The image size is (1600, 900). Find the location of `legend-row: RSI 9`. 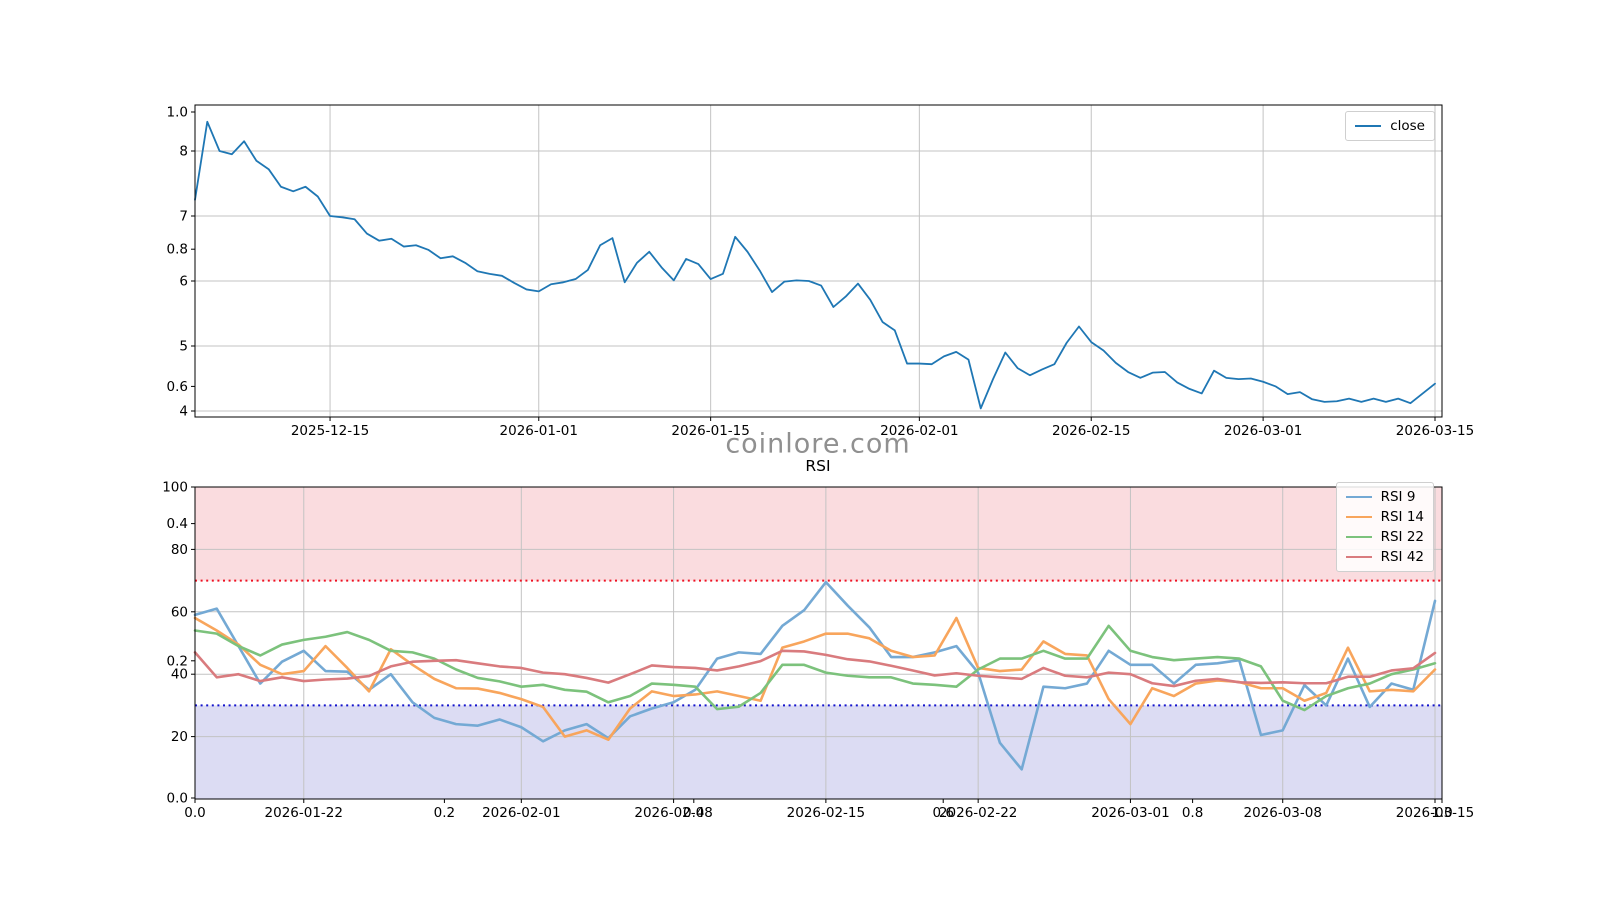

legend-row: RSI 9 is located at coordinates (1384, 497).